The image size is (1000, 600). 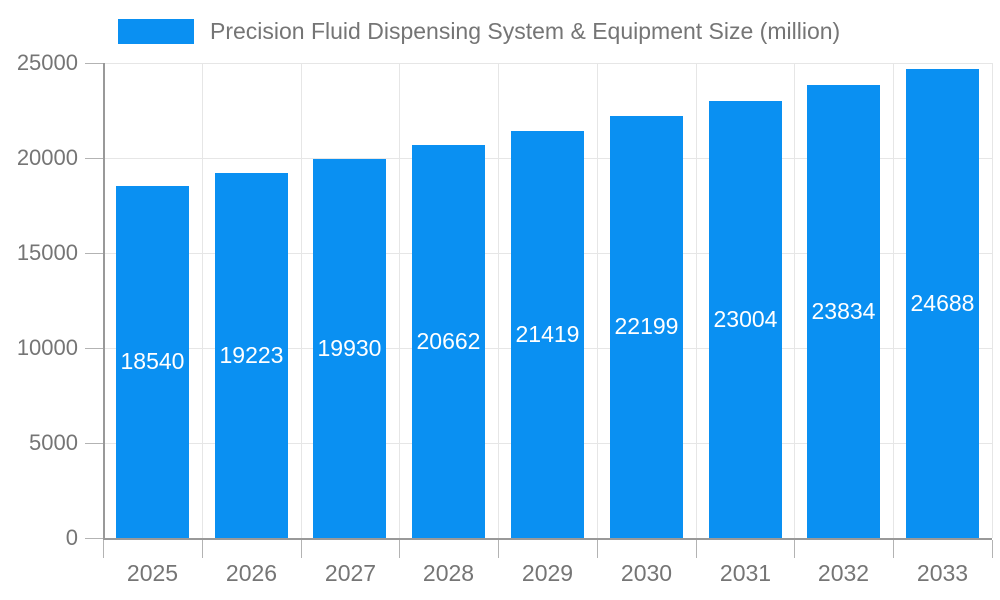 I want to click on y-gridline, so click(x=547, y=63).